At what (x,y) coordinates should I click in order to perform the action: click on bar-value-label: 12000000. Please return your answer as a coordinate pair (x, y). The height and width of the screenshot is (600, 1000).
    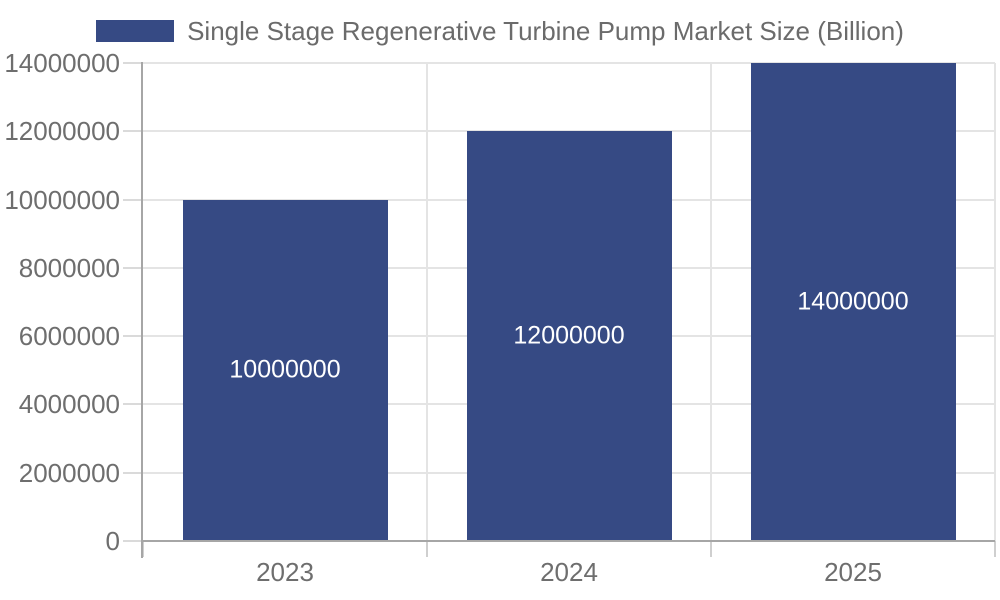
    Looking at the image, I should click on (569, 335).